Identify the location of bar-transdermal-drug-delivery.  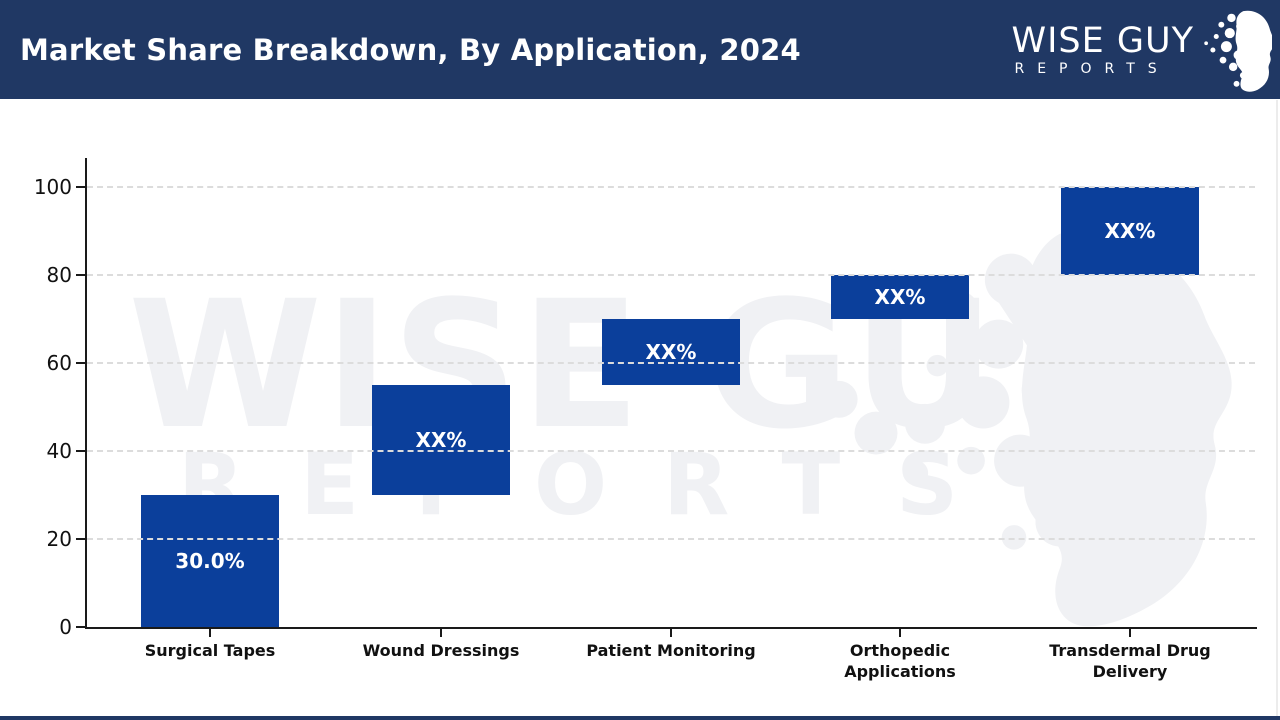
(1130, 231).